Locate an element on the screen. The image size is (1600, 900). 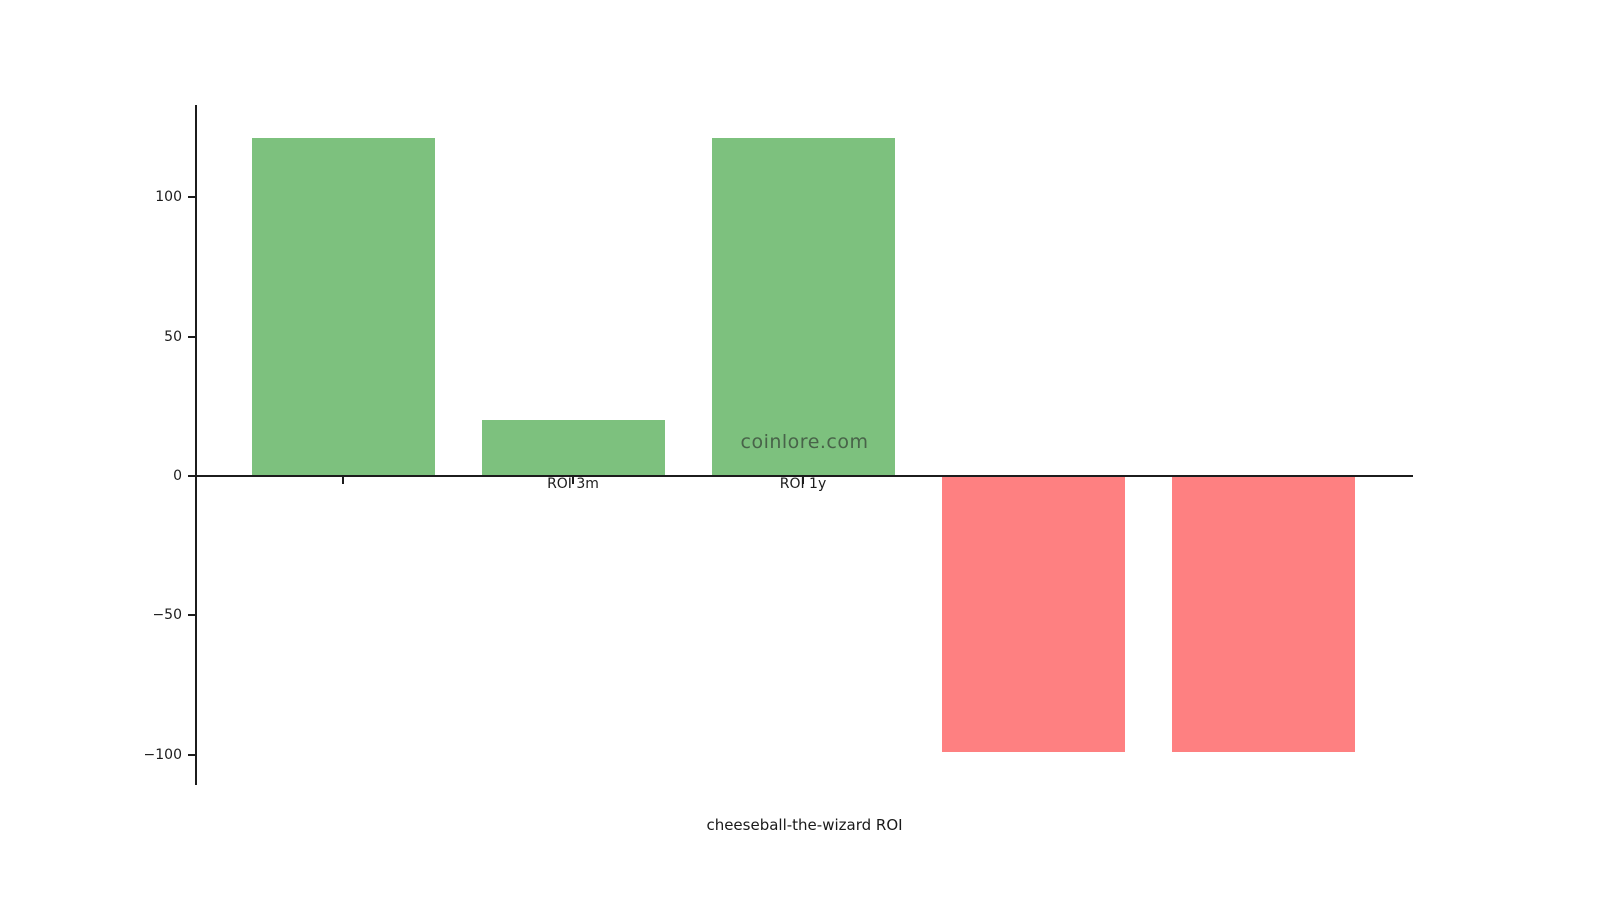
x-tick-label: ROI 1y is located at coordinates (803, 484).